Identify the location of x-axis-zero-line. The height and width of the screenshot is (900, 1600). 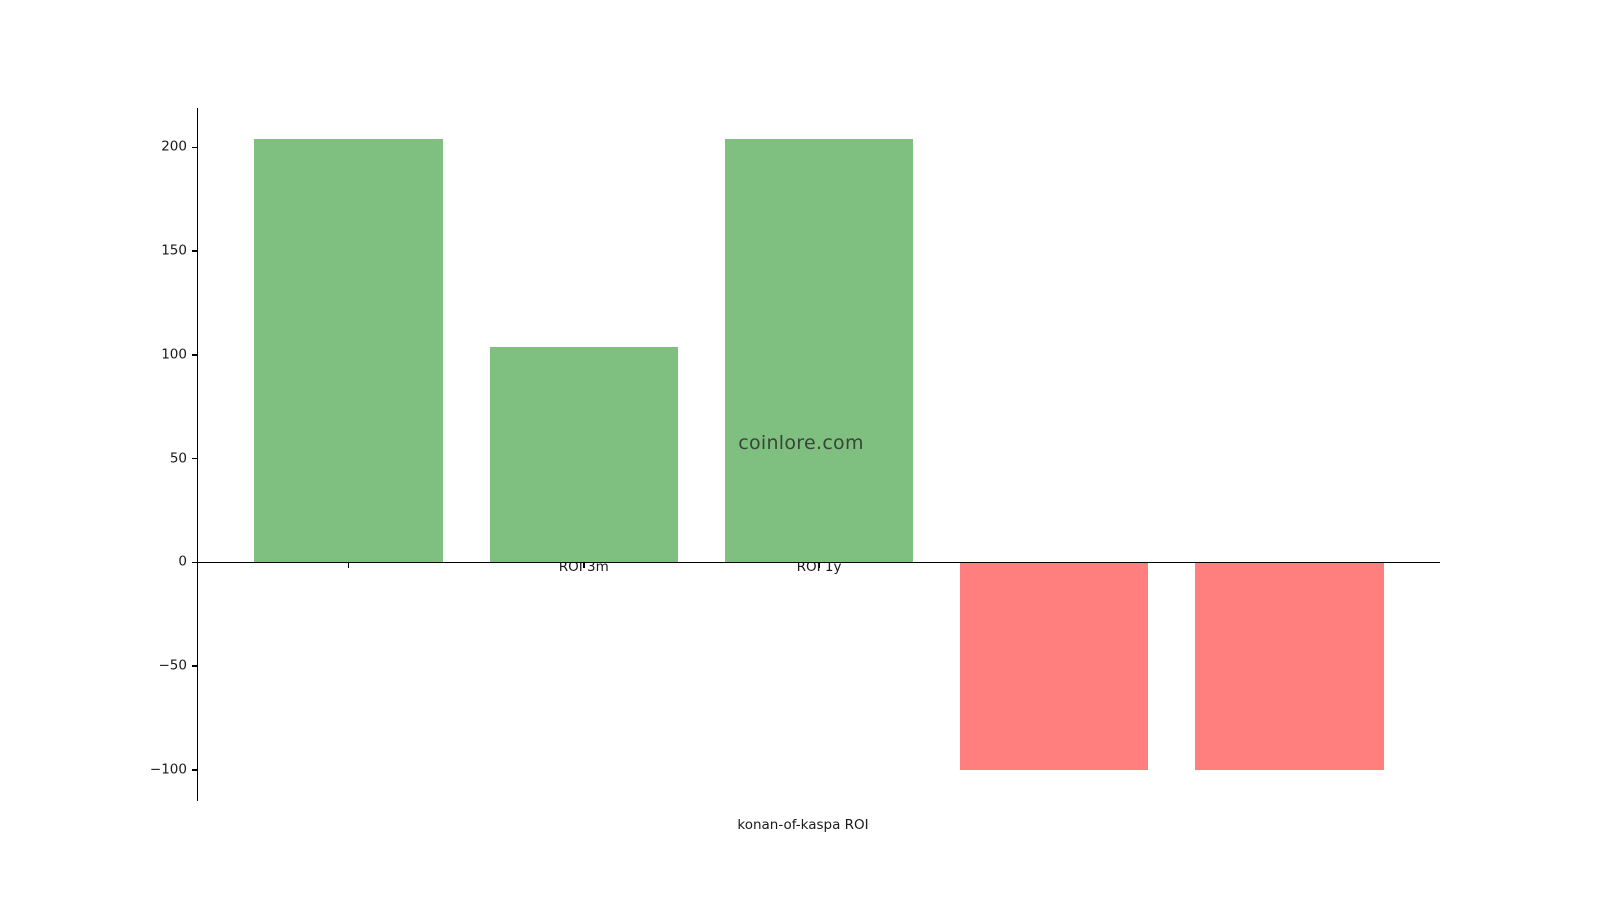
(819, 562).